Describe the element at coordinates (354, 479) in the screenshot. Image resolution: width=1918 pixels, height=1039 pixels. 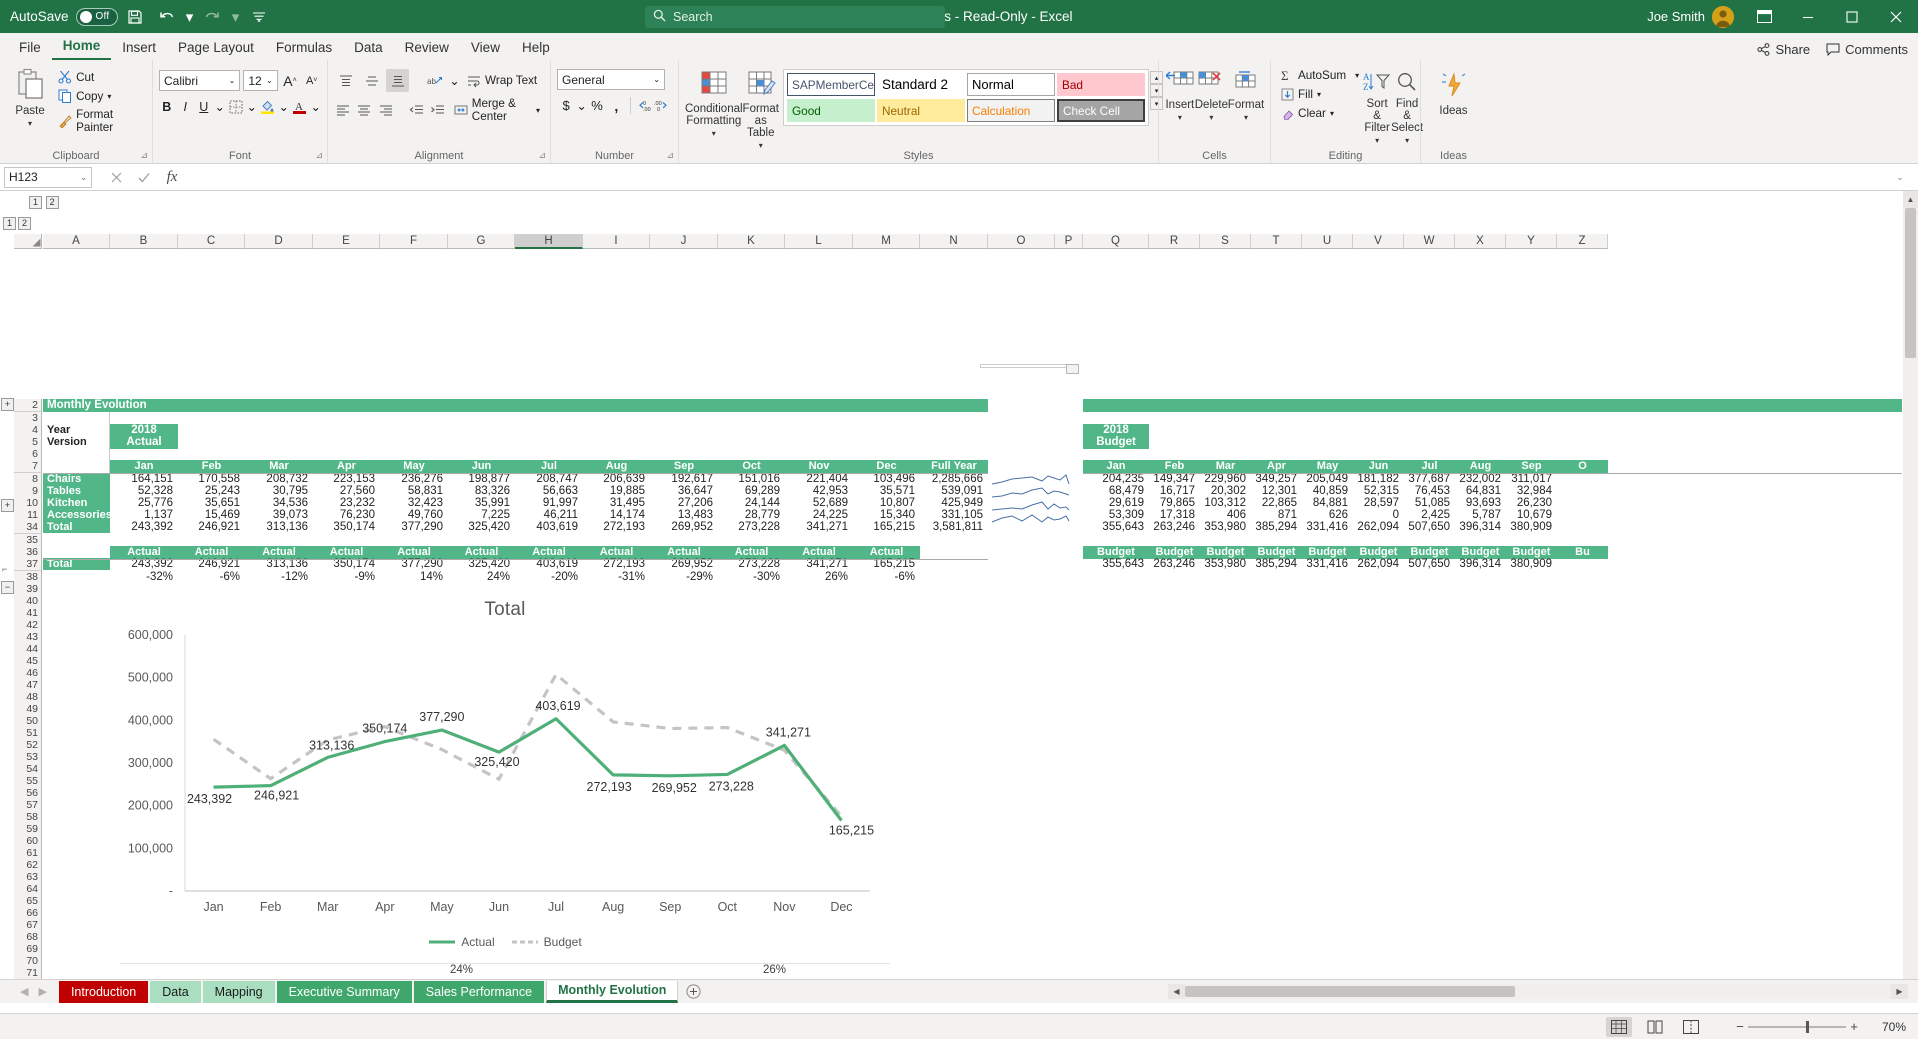
I see `cell-actual-chairs-3: 223,153` at that location.